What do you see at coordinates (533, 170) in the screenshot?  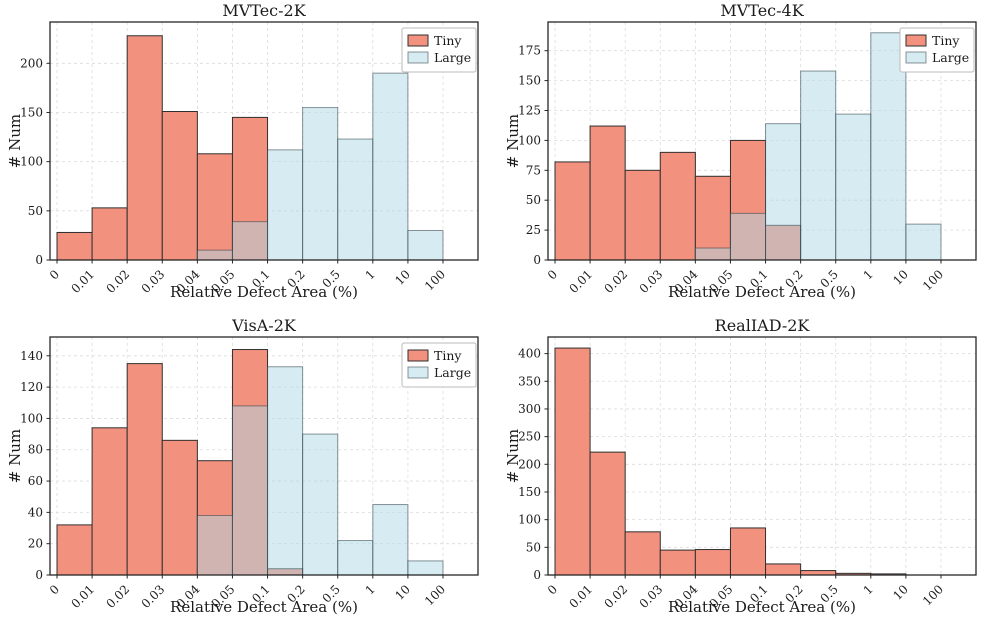 I see `y-tick-label: 75` at bounding box center [533, 170].